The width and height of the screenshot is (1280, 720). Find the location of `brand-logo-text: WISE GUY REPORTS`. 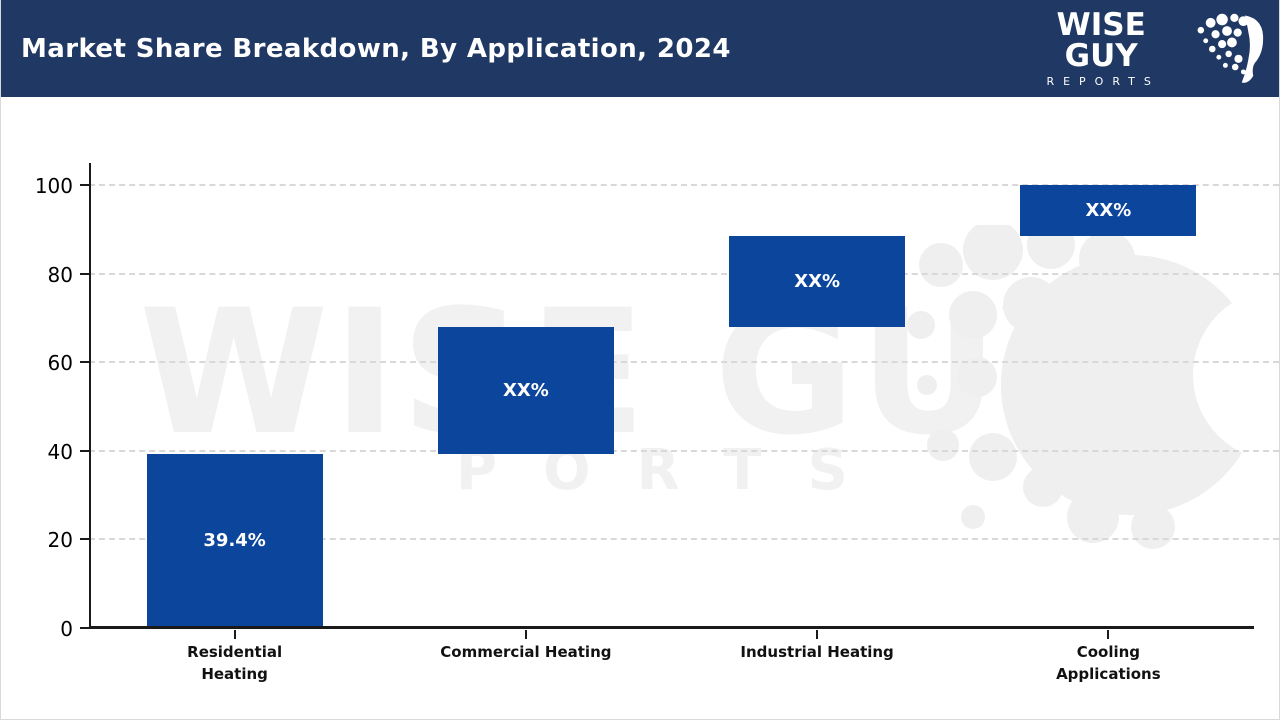

brand-logo-text: WISE GUY REPORTS is located at coordinates (1101, 48).